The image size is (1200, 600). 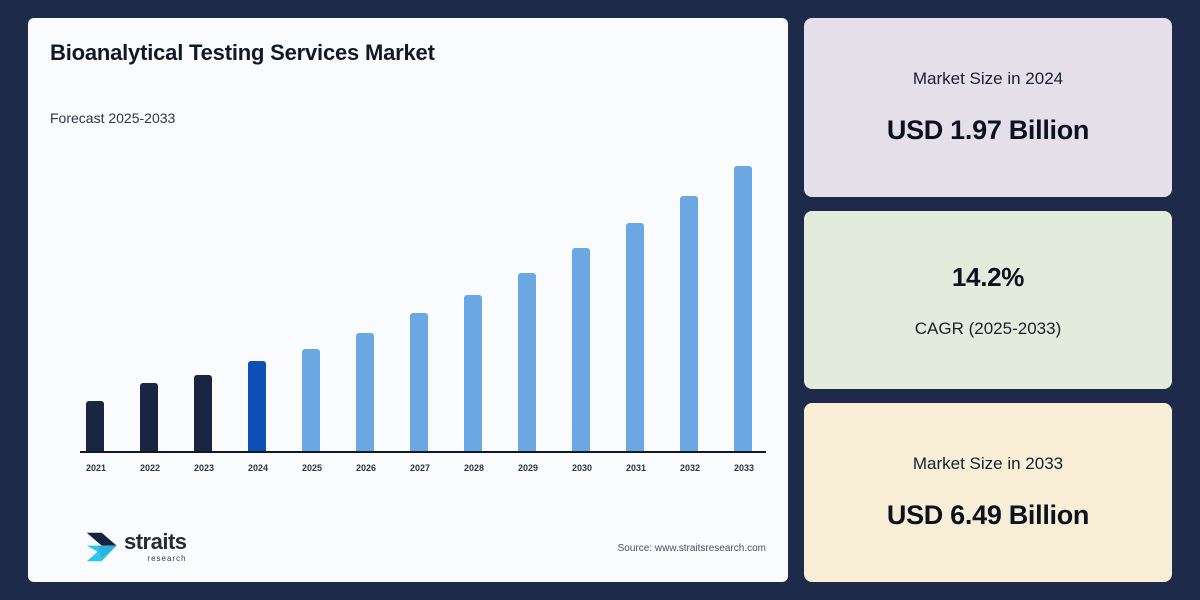 What do you see at coordinates (988, 276) in the screenshot?
I see `stat-card-value: 14.2%` at bounding box center [988, 276].